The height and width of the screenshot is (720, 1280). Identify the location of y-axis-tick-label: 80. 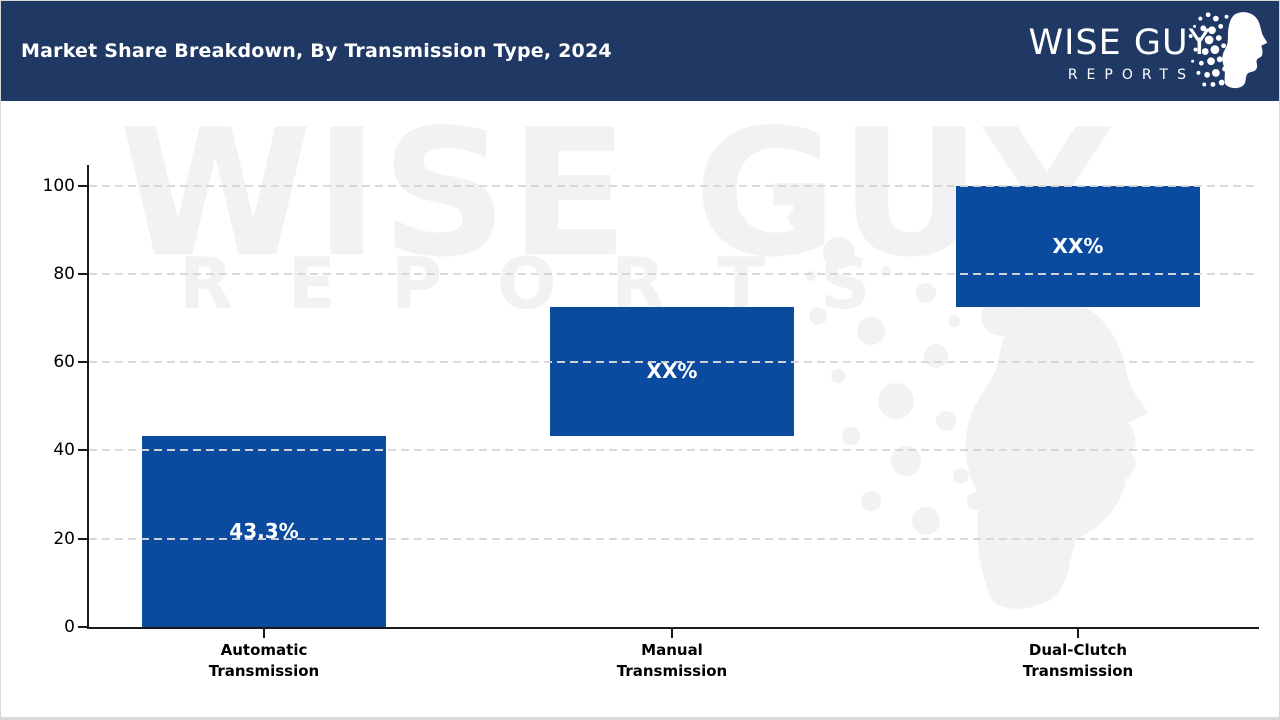
(64, 273).